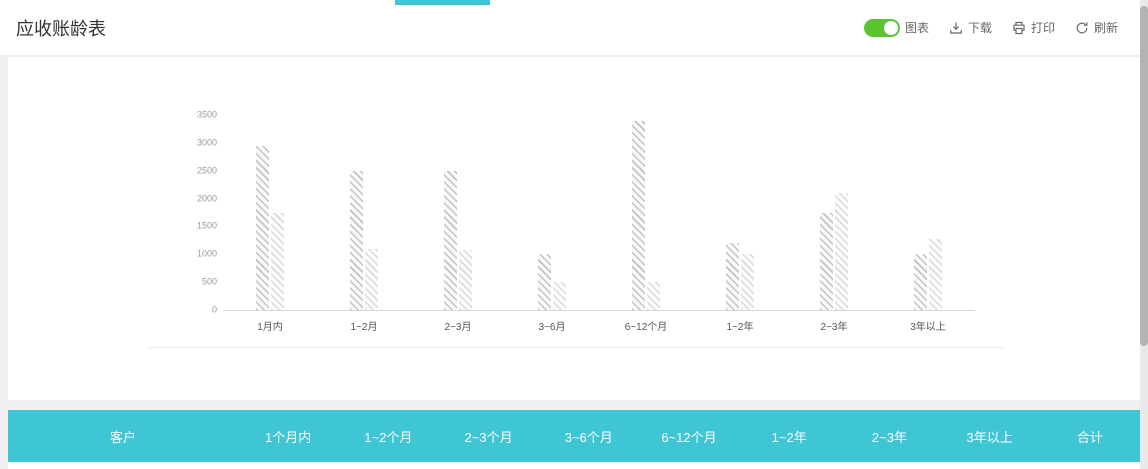  What do you see at coordinates (559, 296) in the screenshot?
I see `bar-series2-3~6月` at bounding box center [559, 296].